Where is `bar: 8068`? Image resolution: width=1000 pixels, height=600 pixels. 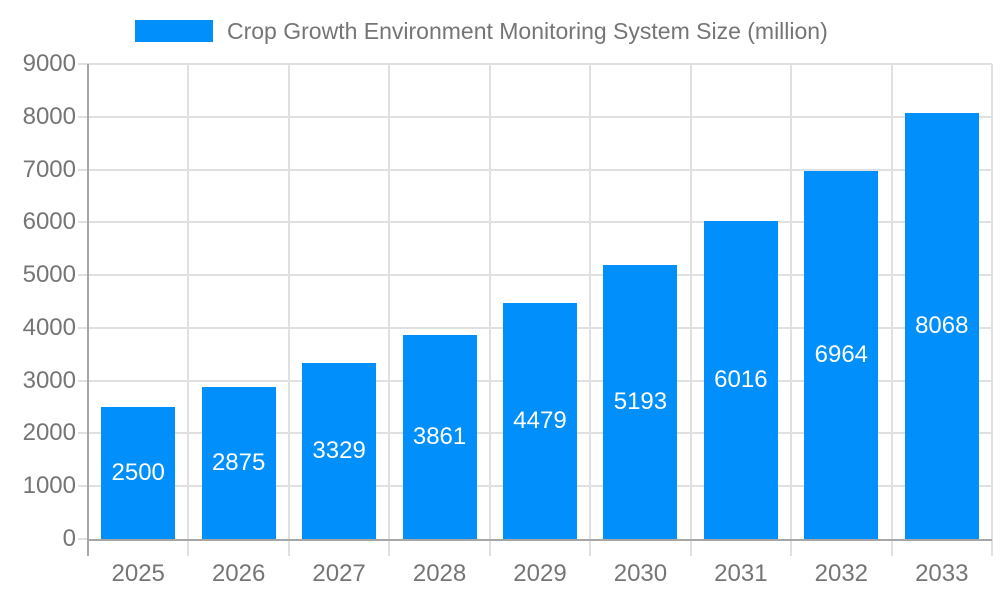
bar: 8068 is located at coordinates (941, 326).